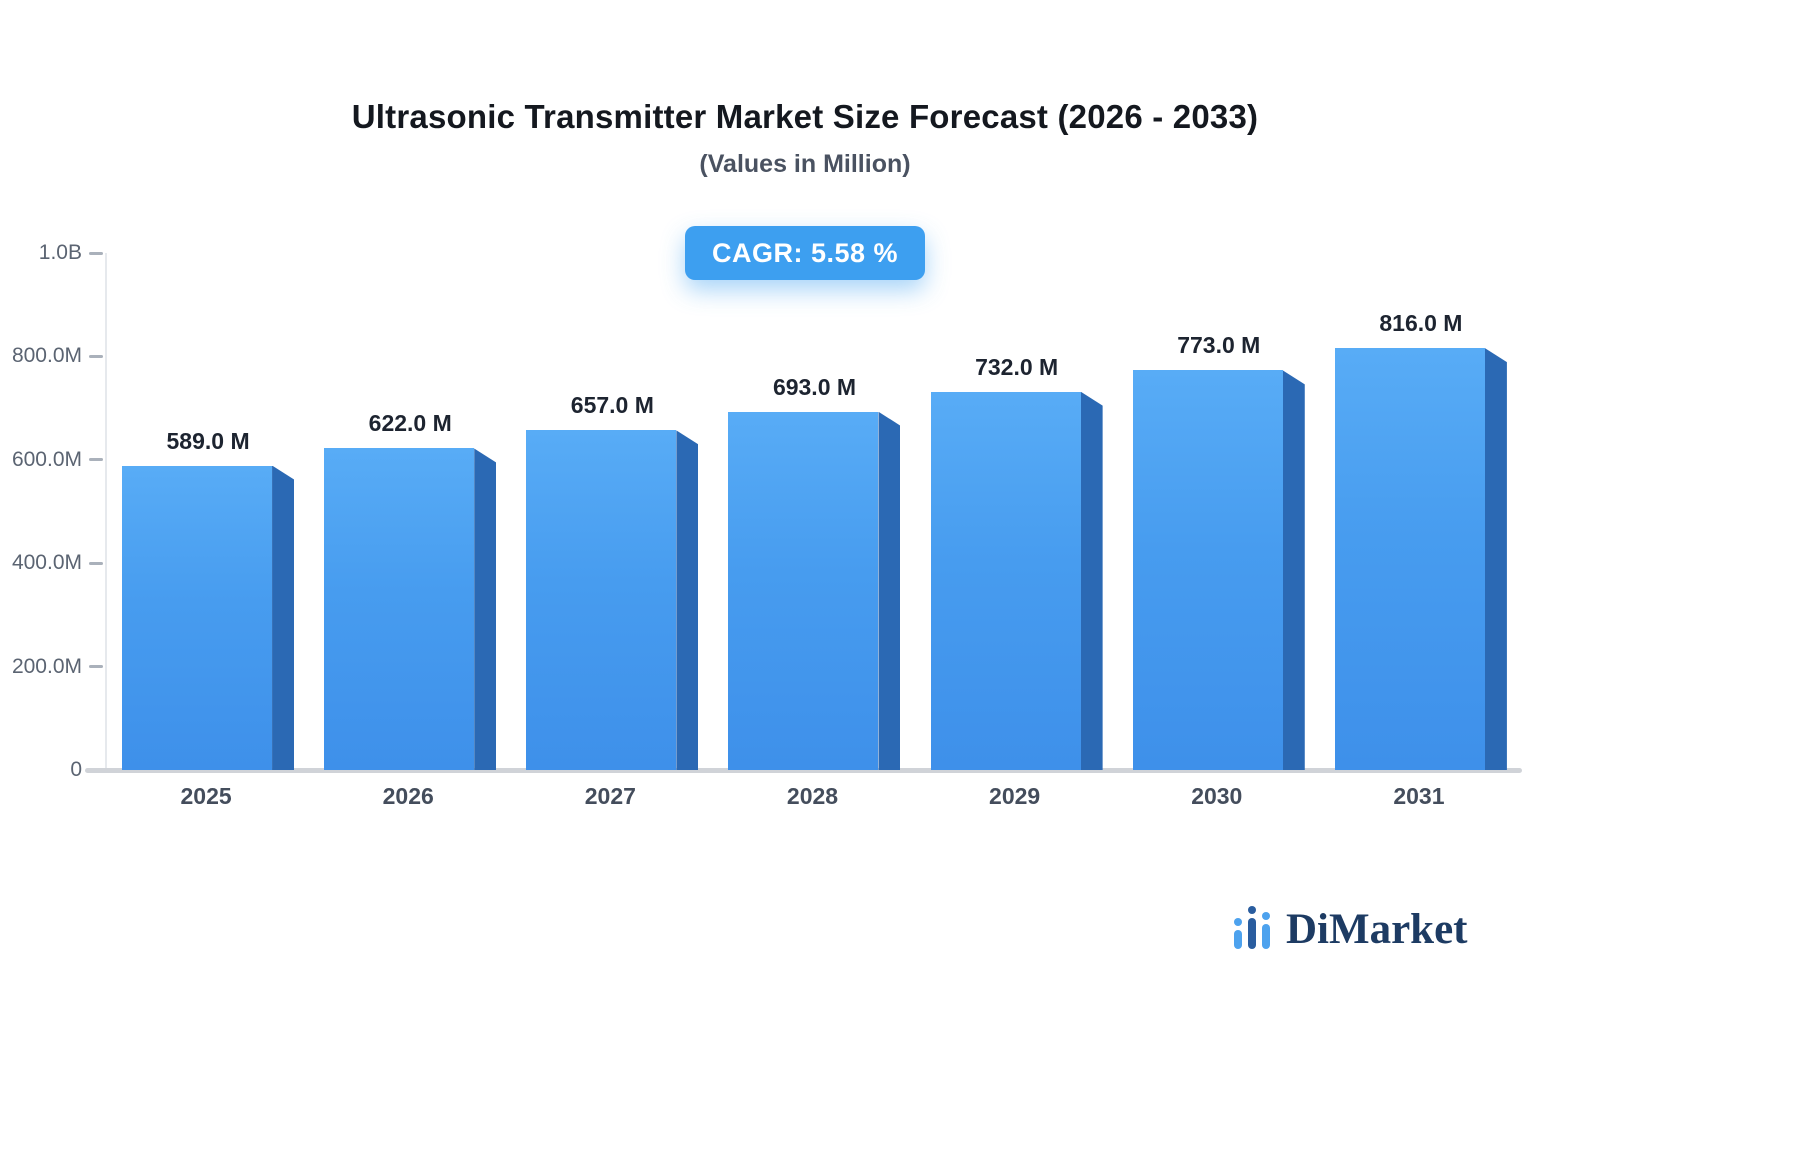 The width and height of the screenshot is (1800, 1156). I want to click on bar-2027, so click(612, 600).